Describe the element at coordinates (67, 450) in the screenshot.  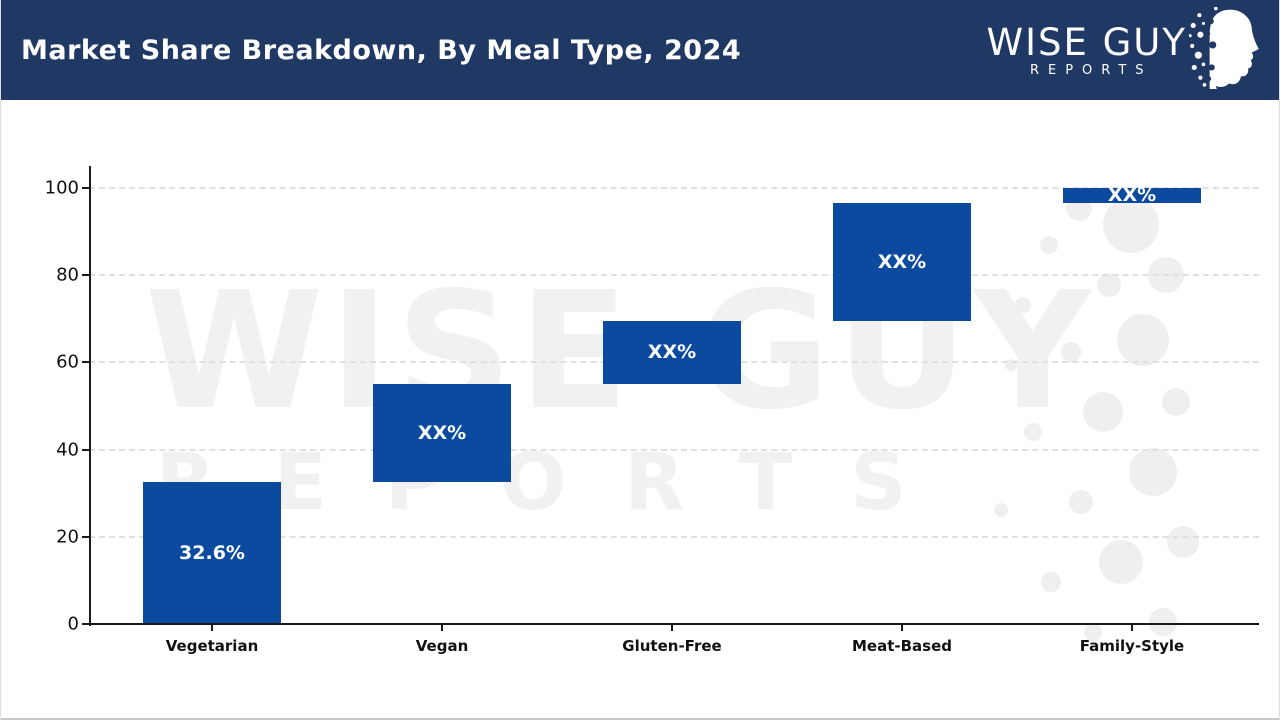
I see `y-tick-label: 40` at that location.